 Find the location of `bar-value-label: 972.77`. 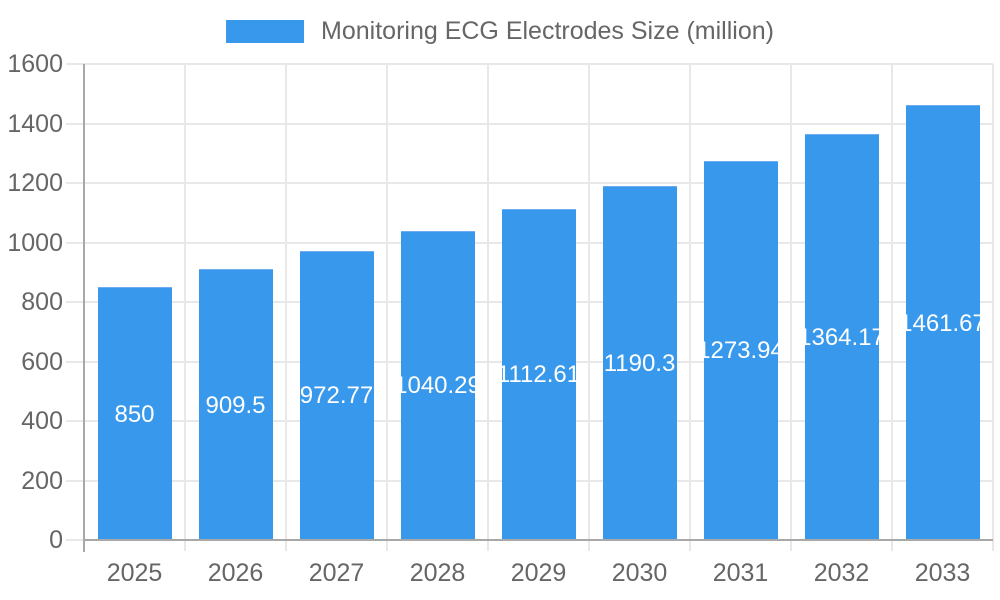

bar-value-label: 972.77 is located at coordinates (336, 396).